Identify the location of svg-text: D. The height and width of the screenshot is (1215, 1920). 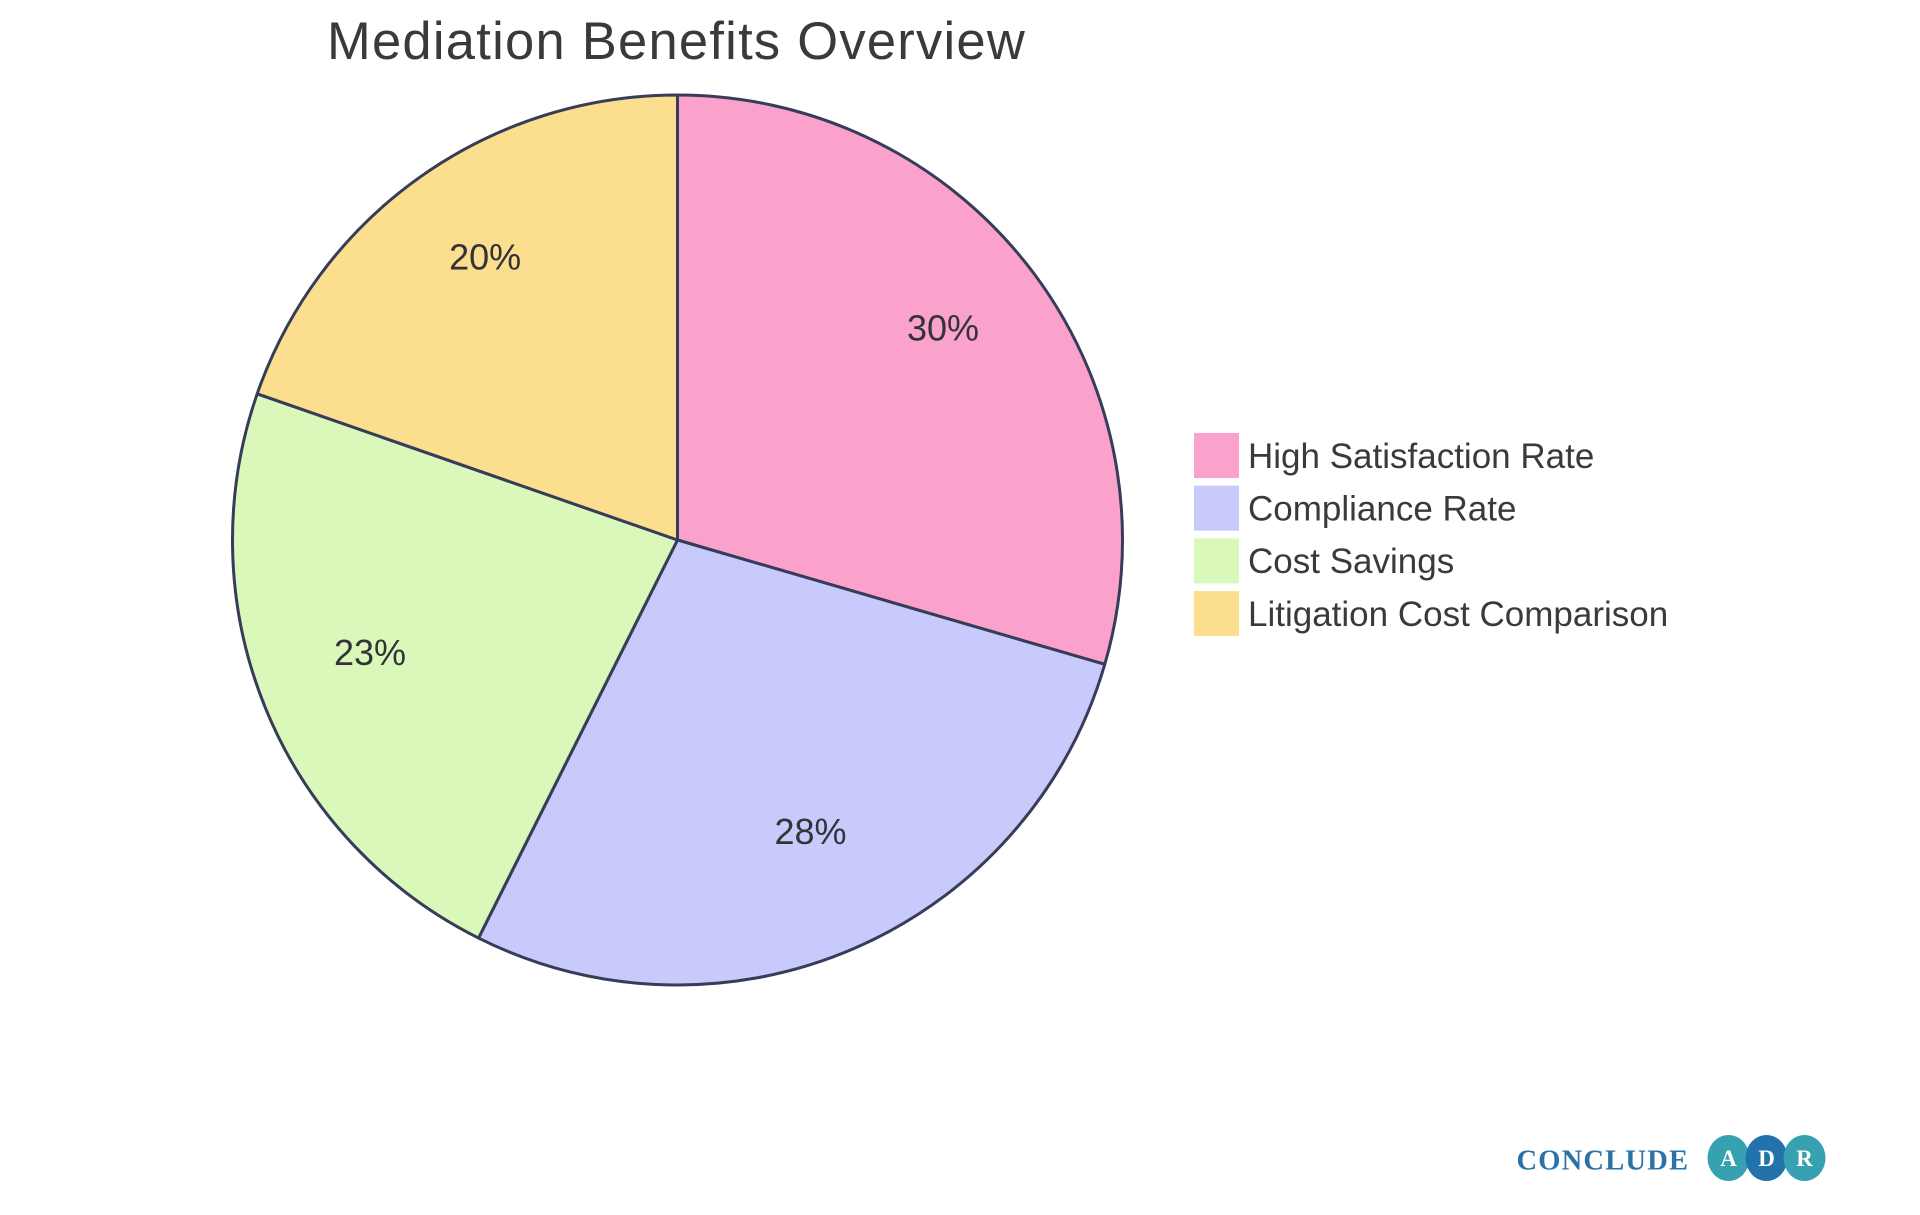
(1766, 1158).